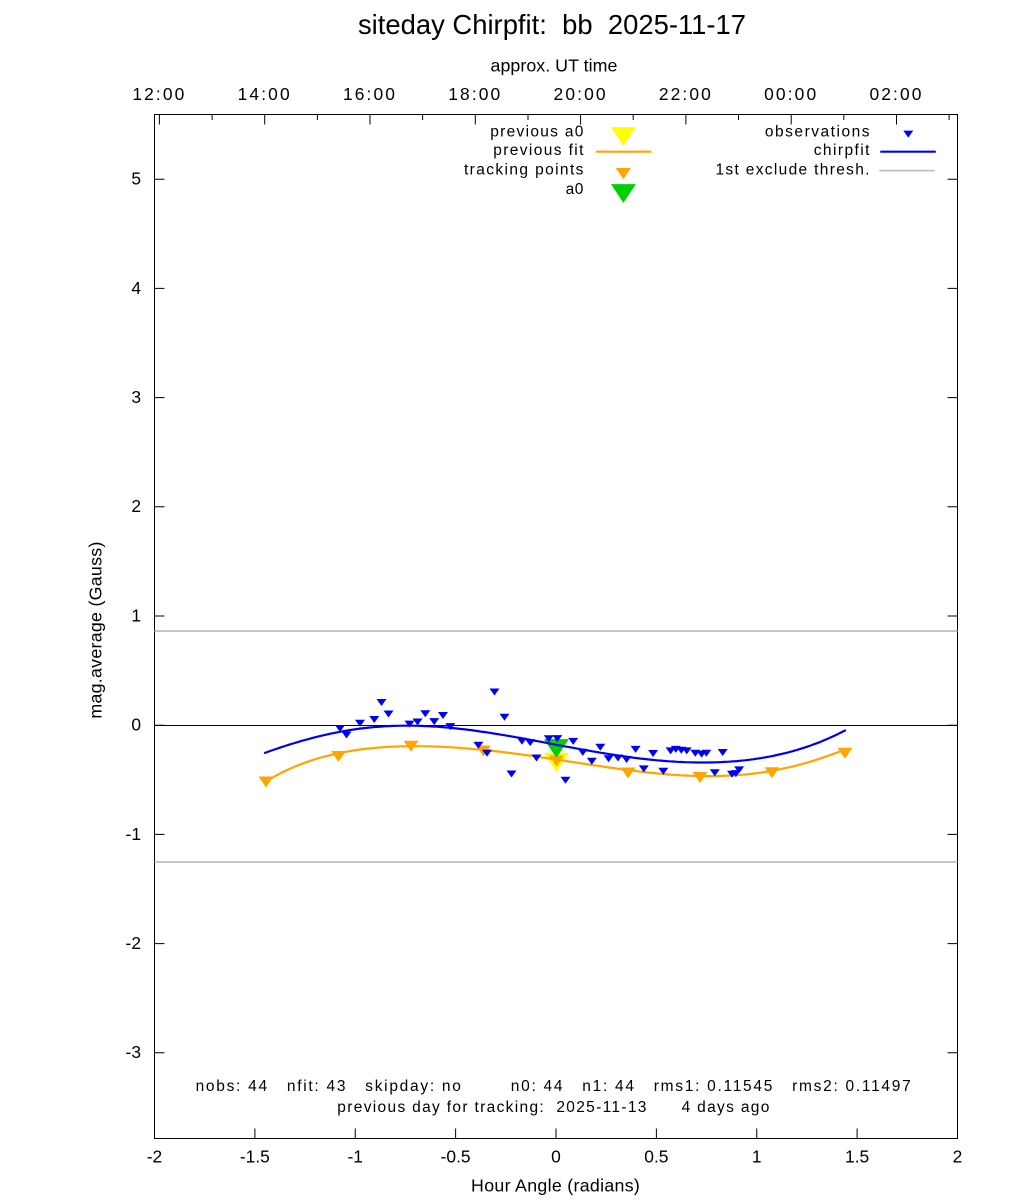  Describe the element at coordinates (255, 1157) in the screenshot. I see `svg-text: -1.5` at that location.